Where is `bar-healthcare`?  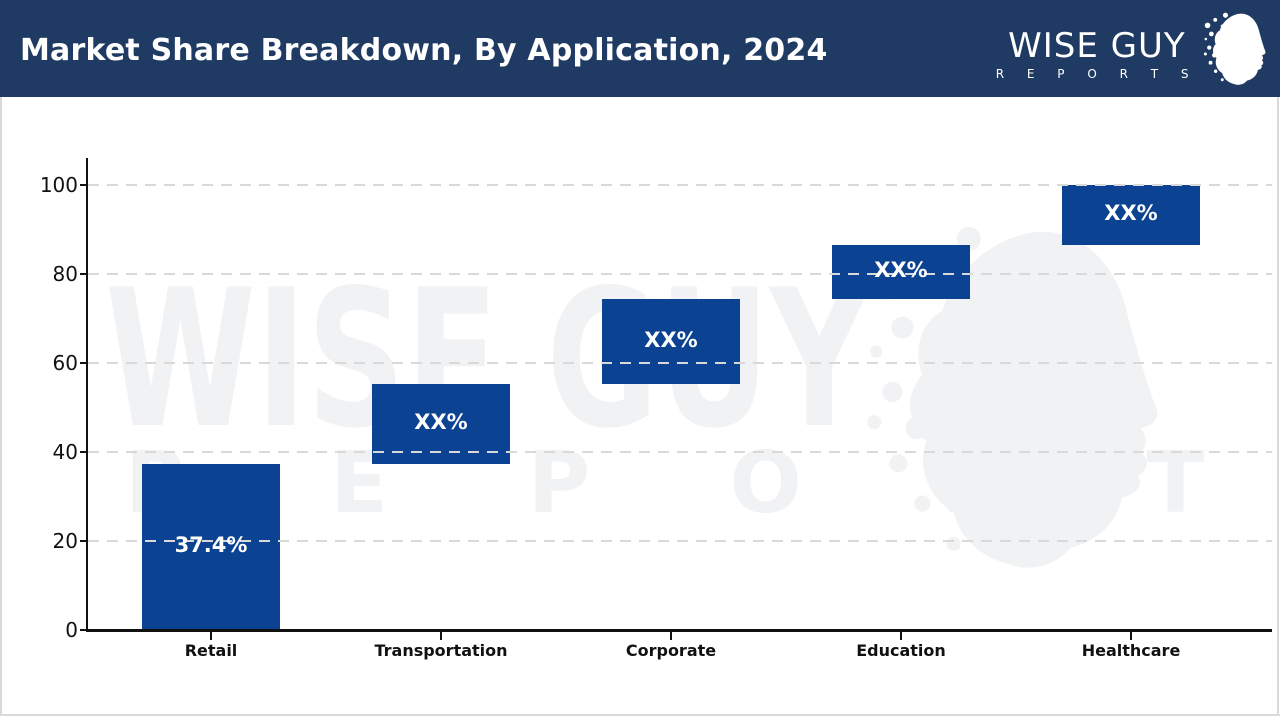 bar-healthcare is located at coordinates (1131, 215).